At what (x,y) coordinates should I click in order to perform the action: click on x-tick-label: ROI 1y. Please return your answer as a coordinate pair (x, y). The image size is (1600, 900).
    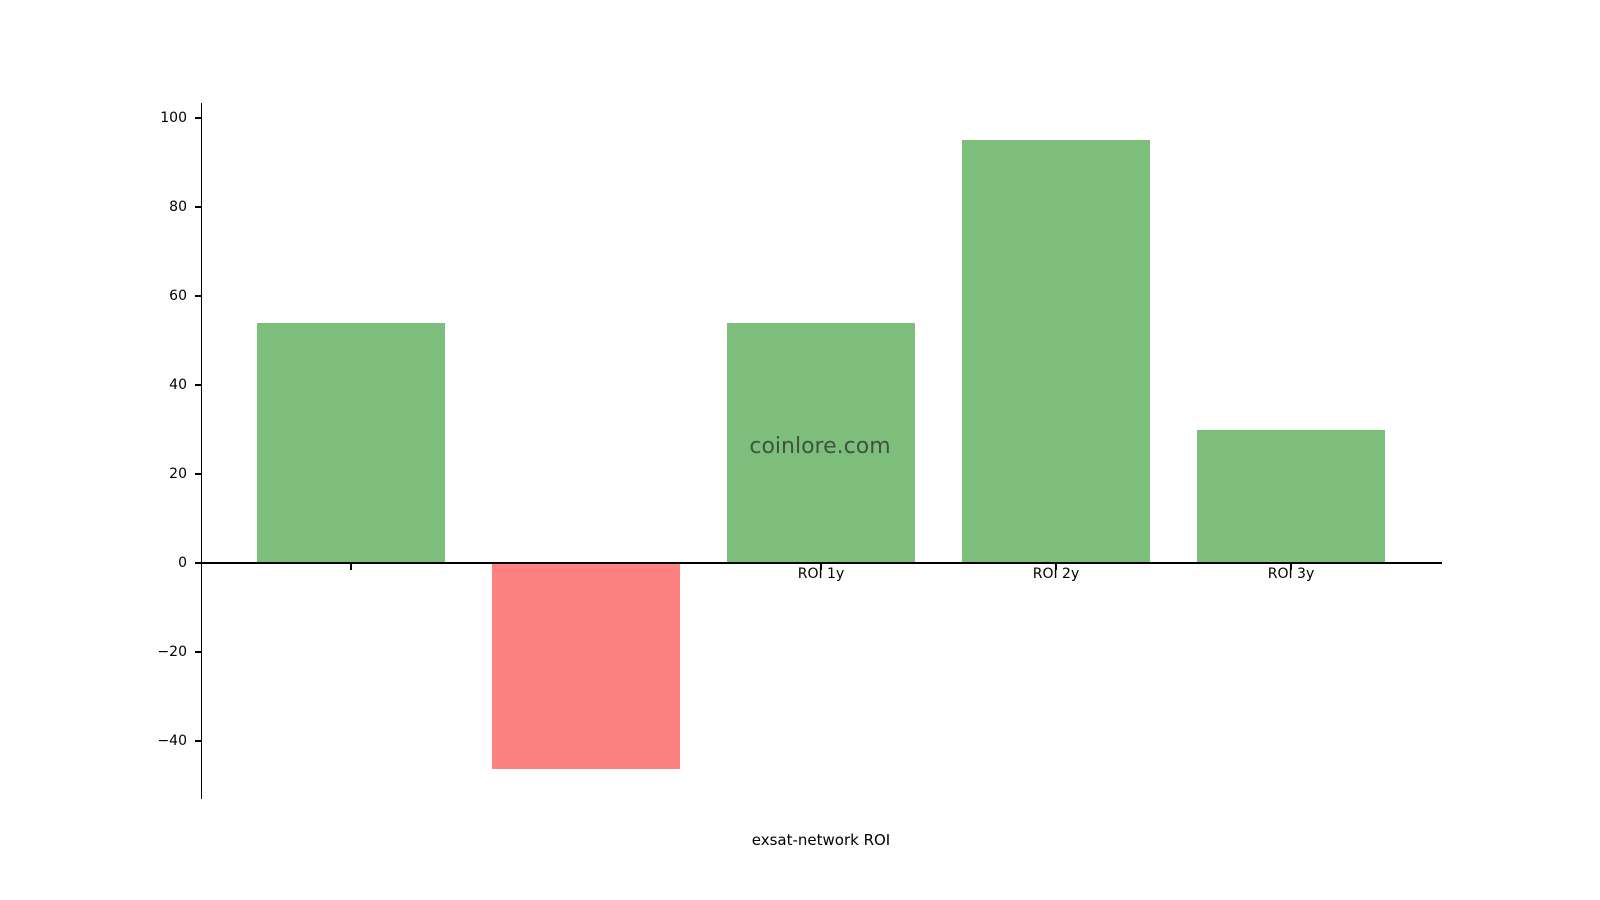
    Looking at the image, I should click on (821, 574).